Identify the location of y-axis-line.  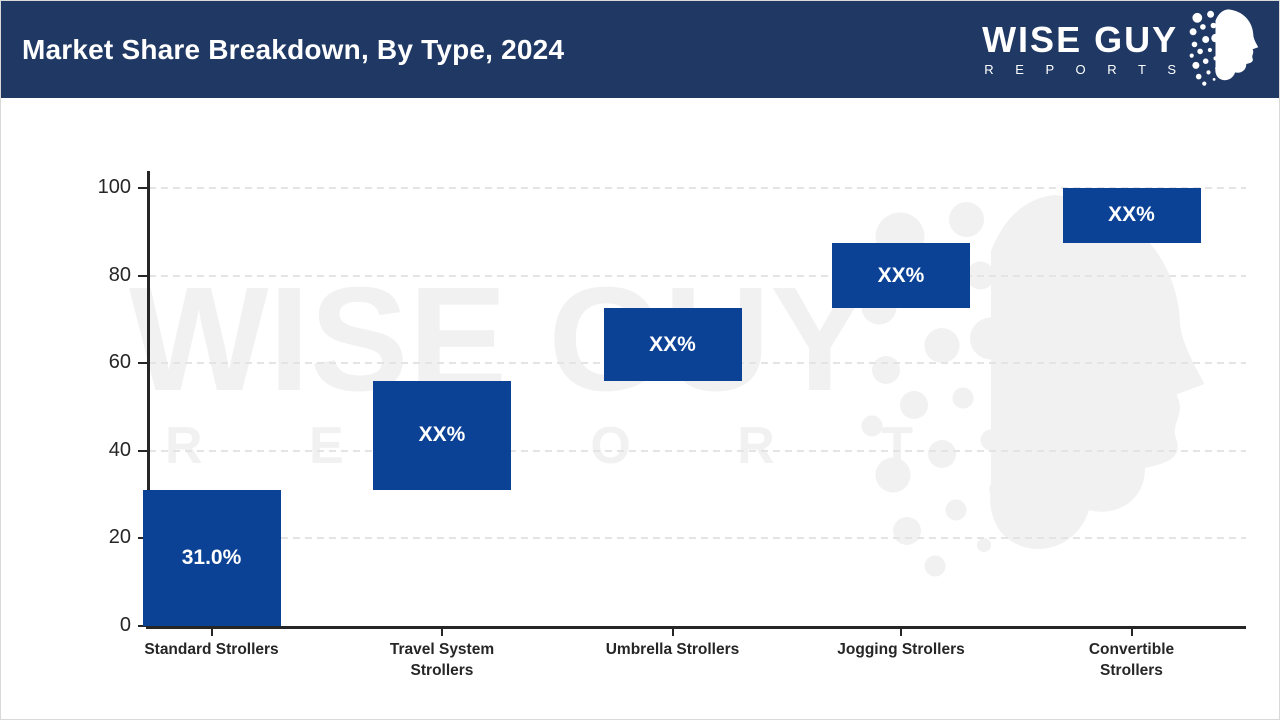
(148, 399).